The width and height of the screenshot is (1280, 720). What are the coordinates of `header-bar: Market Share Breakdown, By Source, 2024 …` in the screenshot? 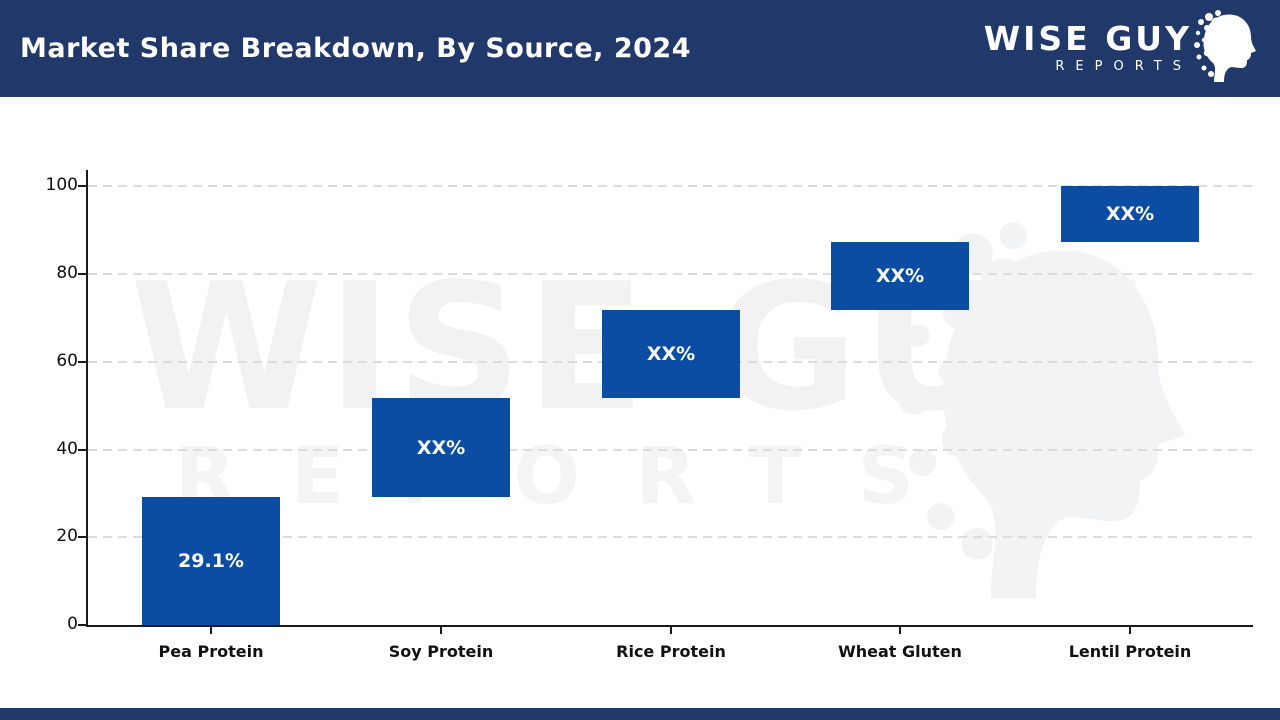 It's located at (640, 48).